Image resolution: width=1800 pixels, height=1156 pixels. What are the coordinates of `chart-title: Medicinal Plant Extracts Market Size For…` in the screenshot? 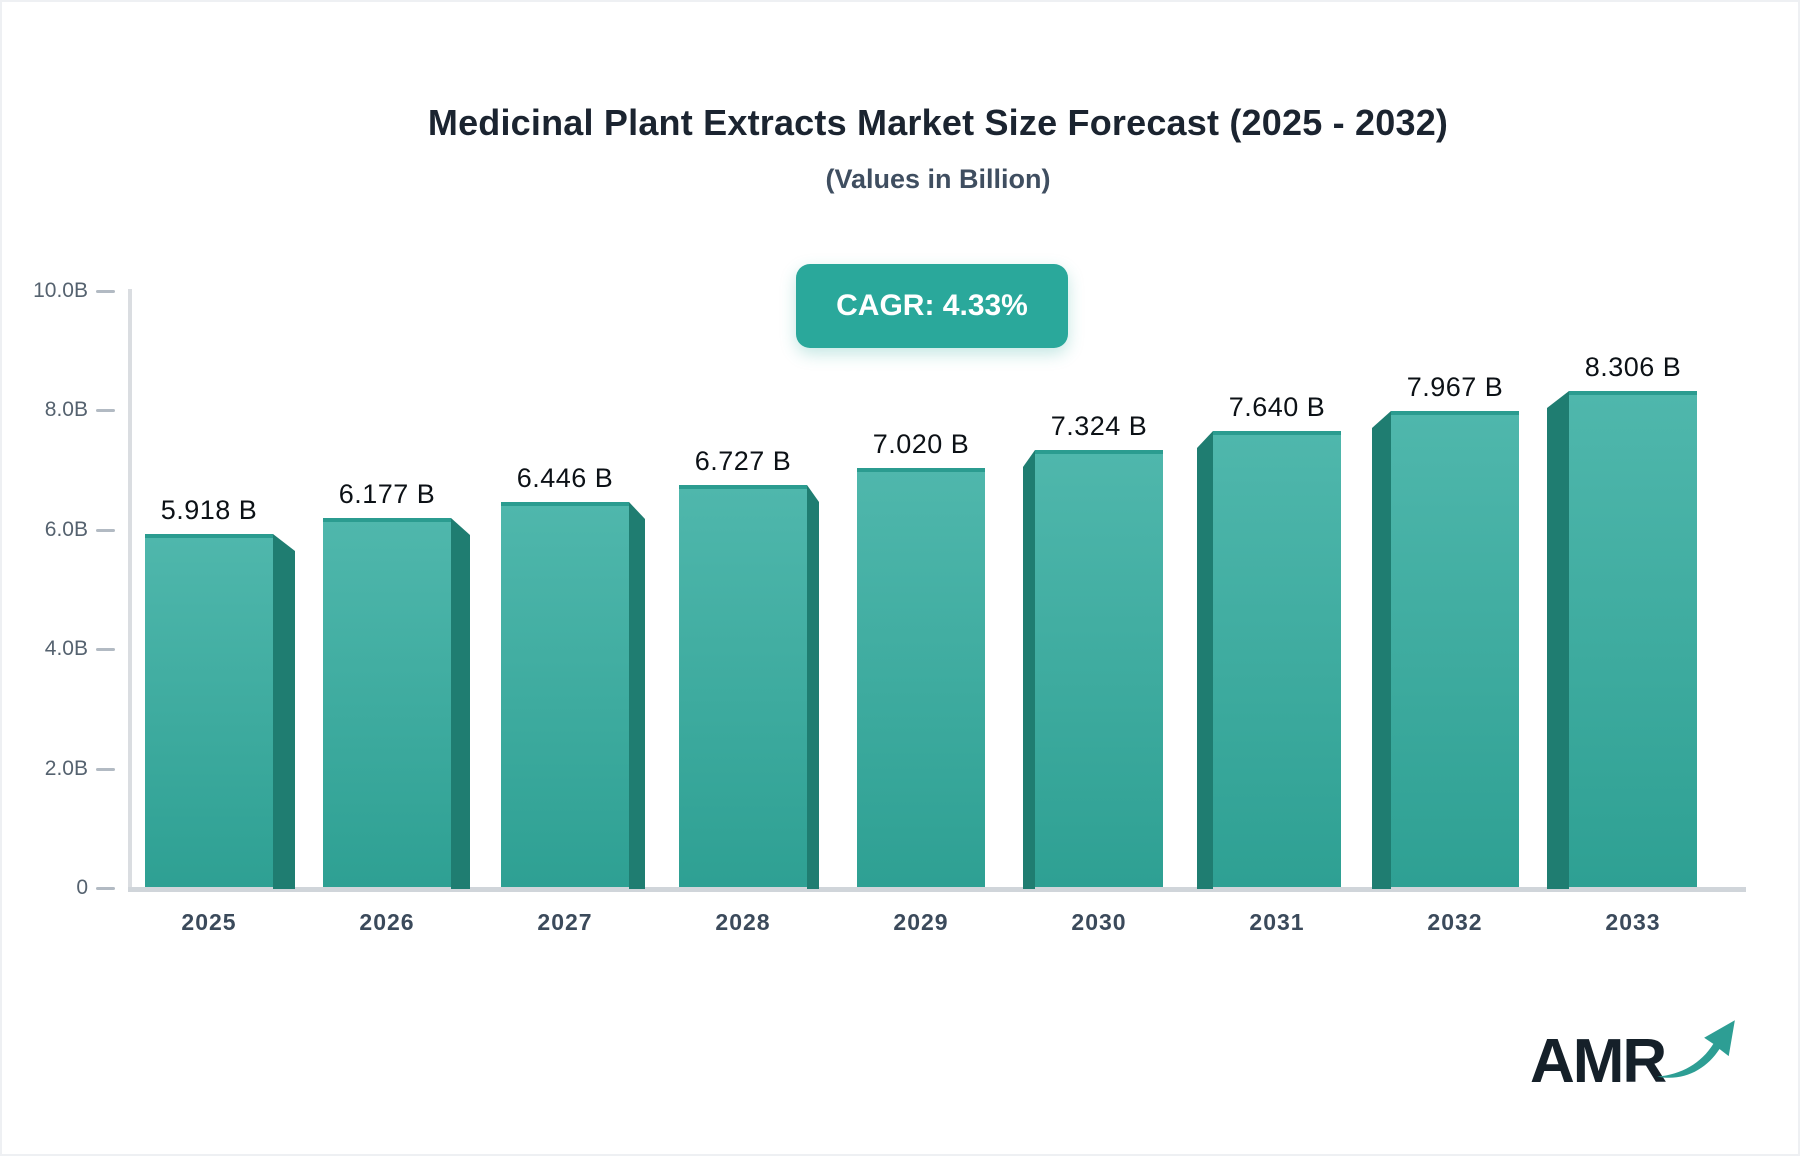 It's located at (938, 122).